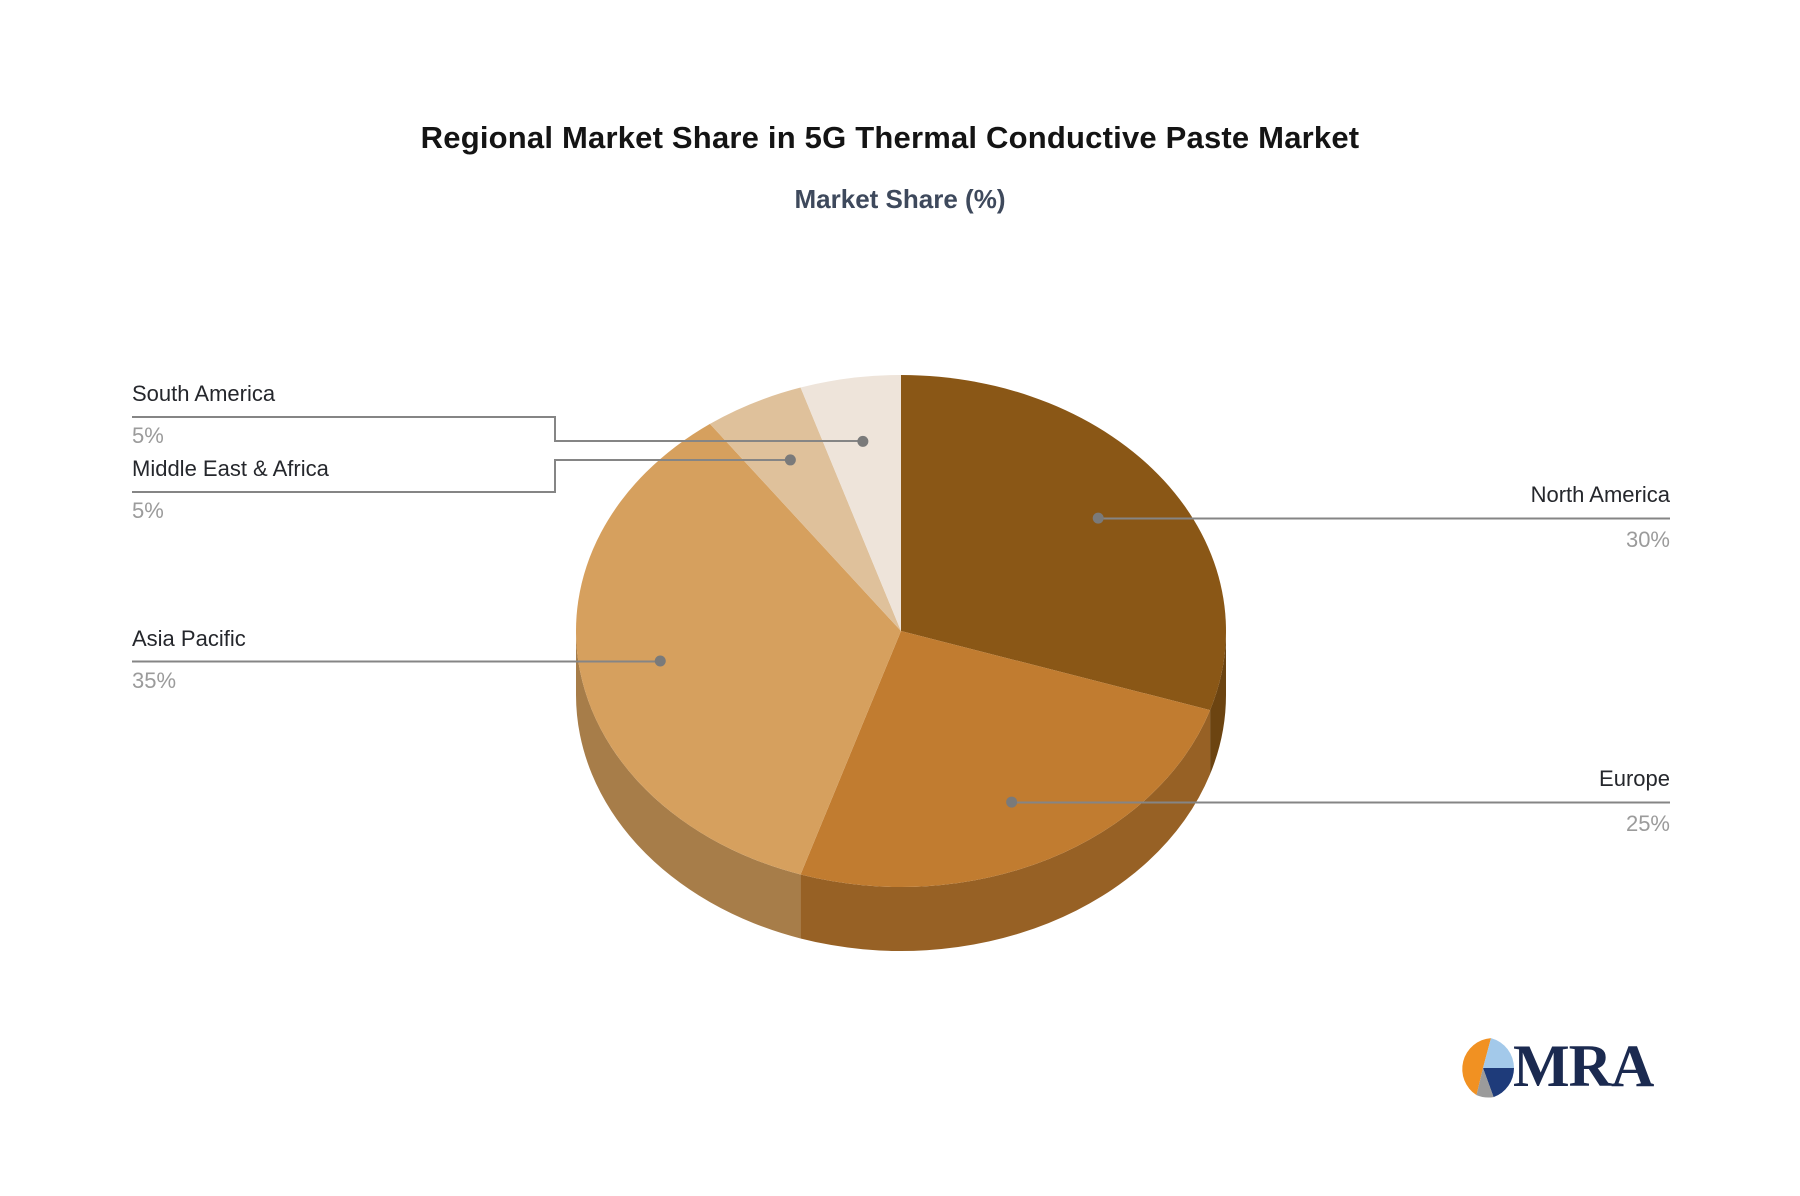  What do you see at coordinates (204, 393) in the screenshot?
I see `callout-label-south-america: South America` at bounding box center [204, 393].